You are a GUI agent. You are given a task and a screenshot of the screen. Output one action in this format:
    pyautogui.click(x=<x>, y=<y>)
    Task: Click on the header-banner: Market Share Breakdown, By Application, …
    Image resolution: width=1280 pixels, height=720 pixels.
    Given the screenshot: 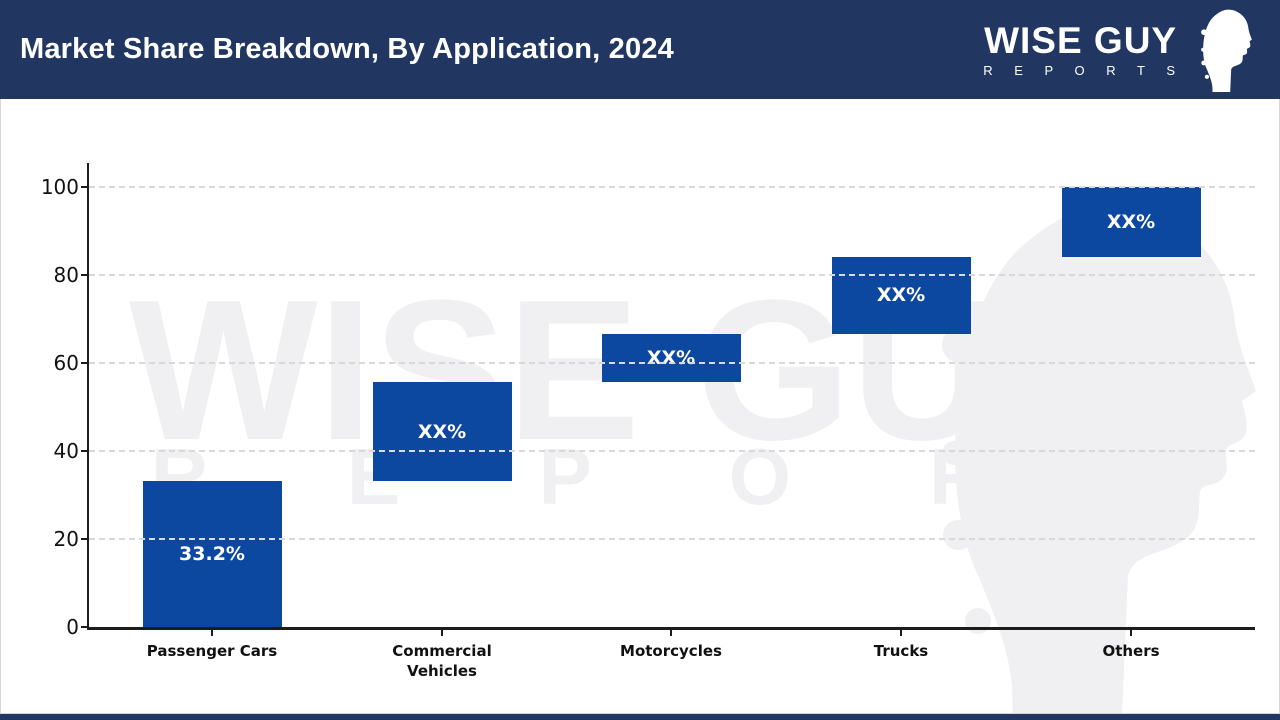 What is the action you would take?
    pyautogui.click(x=640, y=49)
    